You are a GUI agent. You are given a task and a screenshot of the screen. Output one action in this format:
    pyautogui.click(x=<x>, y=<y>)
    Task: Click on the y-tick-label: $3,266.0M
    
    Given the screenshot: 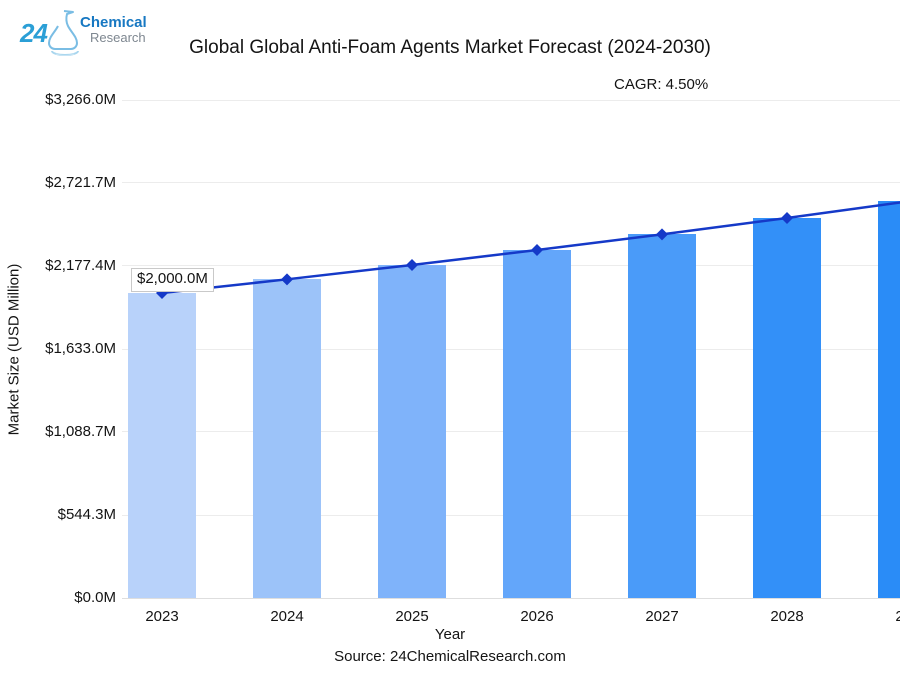 What is the action you would take?
    pyautogui.click(x=80, y=99)
    